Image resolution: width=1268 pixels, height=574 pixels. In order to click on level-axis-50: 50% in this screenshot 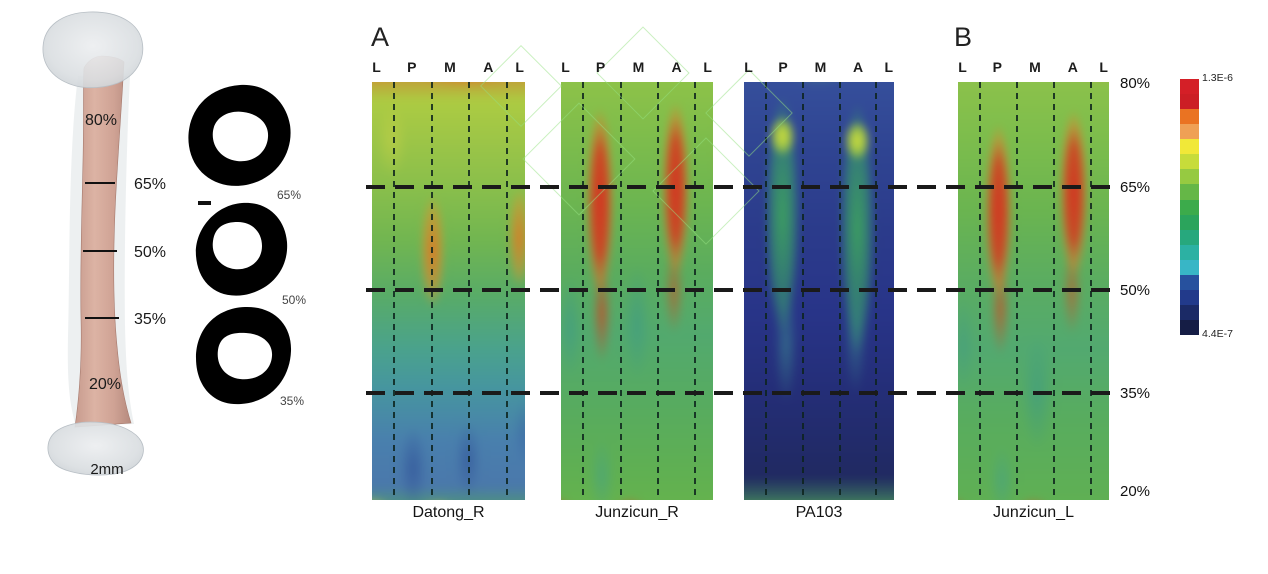, I will do `click(1135, 290)`.